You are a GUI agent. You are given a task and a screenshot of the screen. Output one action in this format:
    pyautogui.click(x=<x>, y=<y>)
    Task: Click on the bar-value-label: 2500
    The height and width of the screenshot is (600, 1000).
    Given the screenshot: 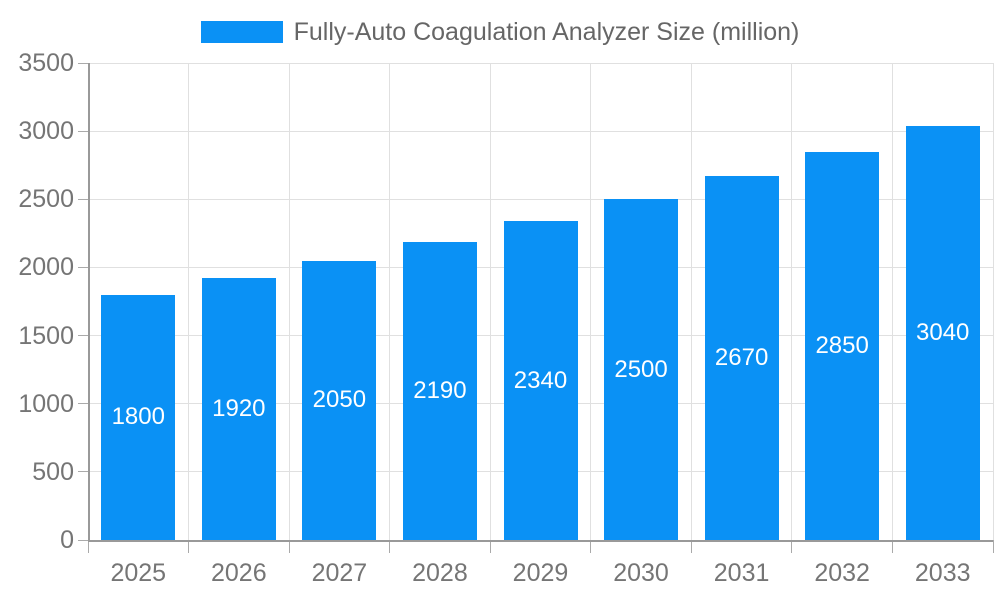 What is the action you would take?
    pyautogui.click(x=641, y=369)
    